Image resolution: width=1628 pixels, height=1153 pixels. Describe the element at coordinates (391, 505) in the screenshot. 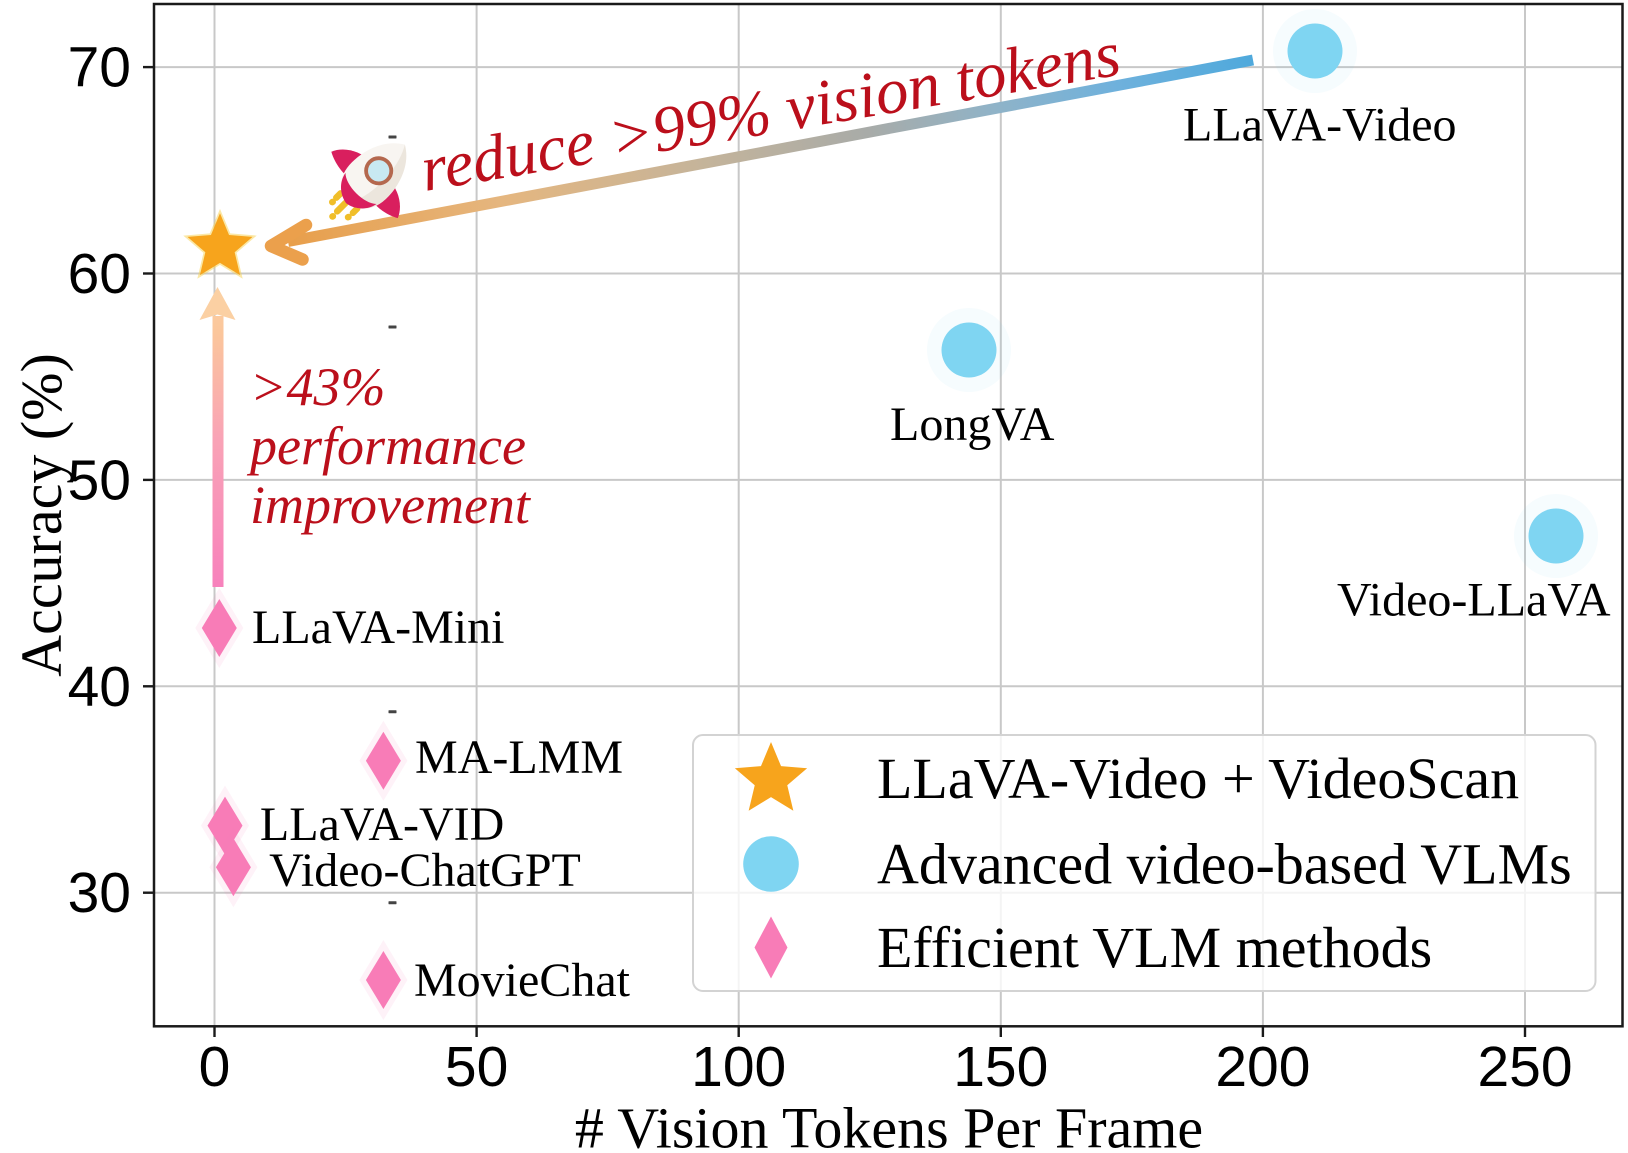

I see `svg-text: improvement` at that location.